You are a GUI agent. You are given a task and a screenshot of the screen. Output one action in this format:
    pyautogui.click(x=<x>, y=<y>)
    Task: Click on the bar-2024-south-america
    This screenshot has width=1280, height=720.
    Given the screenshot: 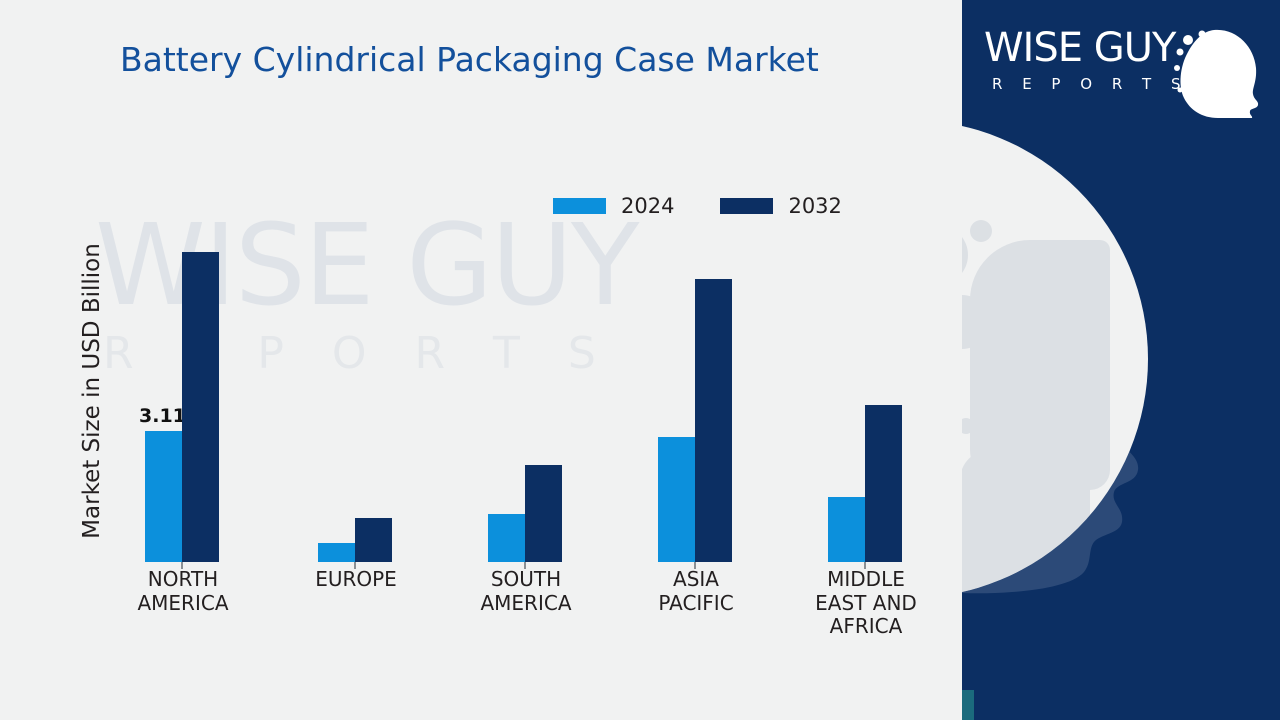 What is the action you would take?
    pyautogui.click(x=506, y=538)
    